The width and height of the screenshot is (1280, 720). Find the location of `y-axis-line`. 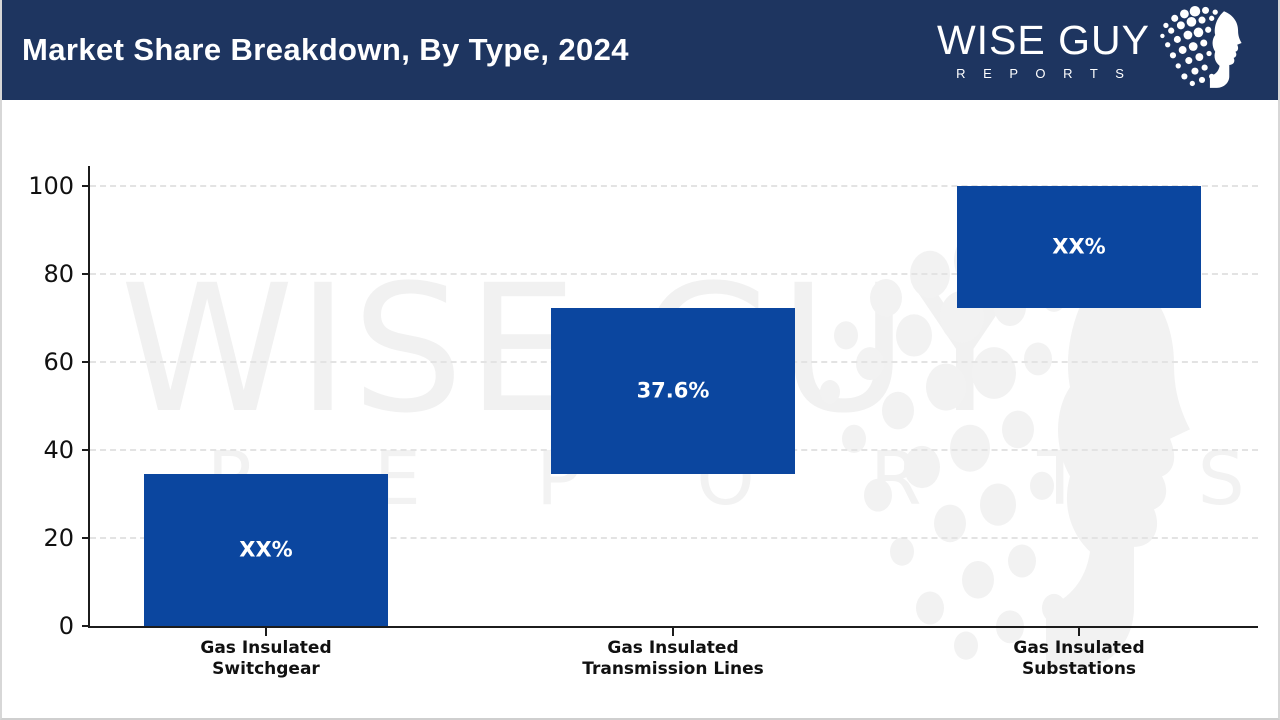

y-axis-line is located at coordinates (89, 397).